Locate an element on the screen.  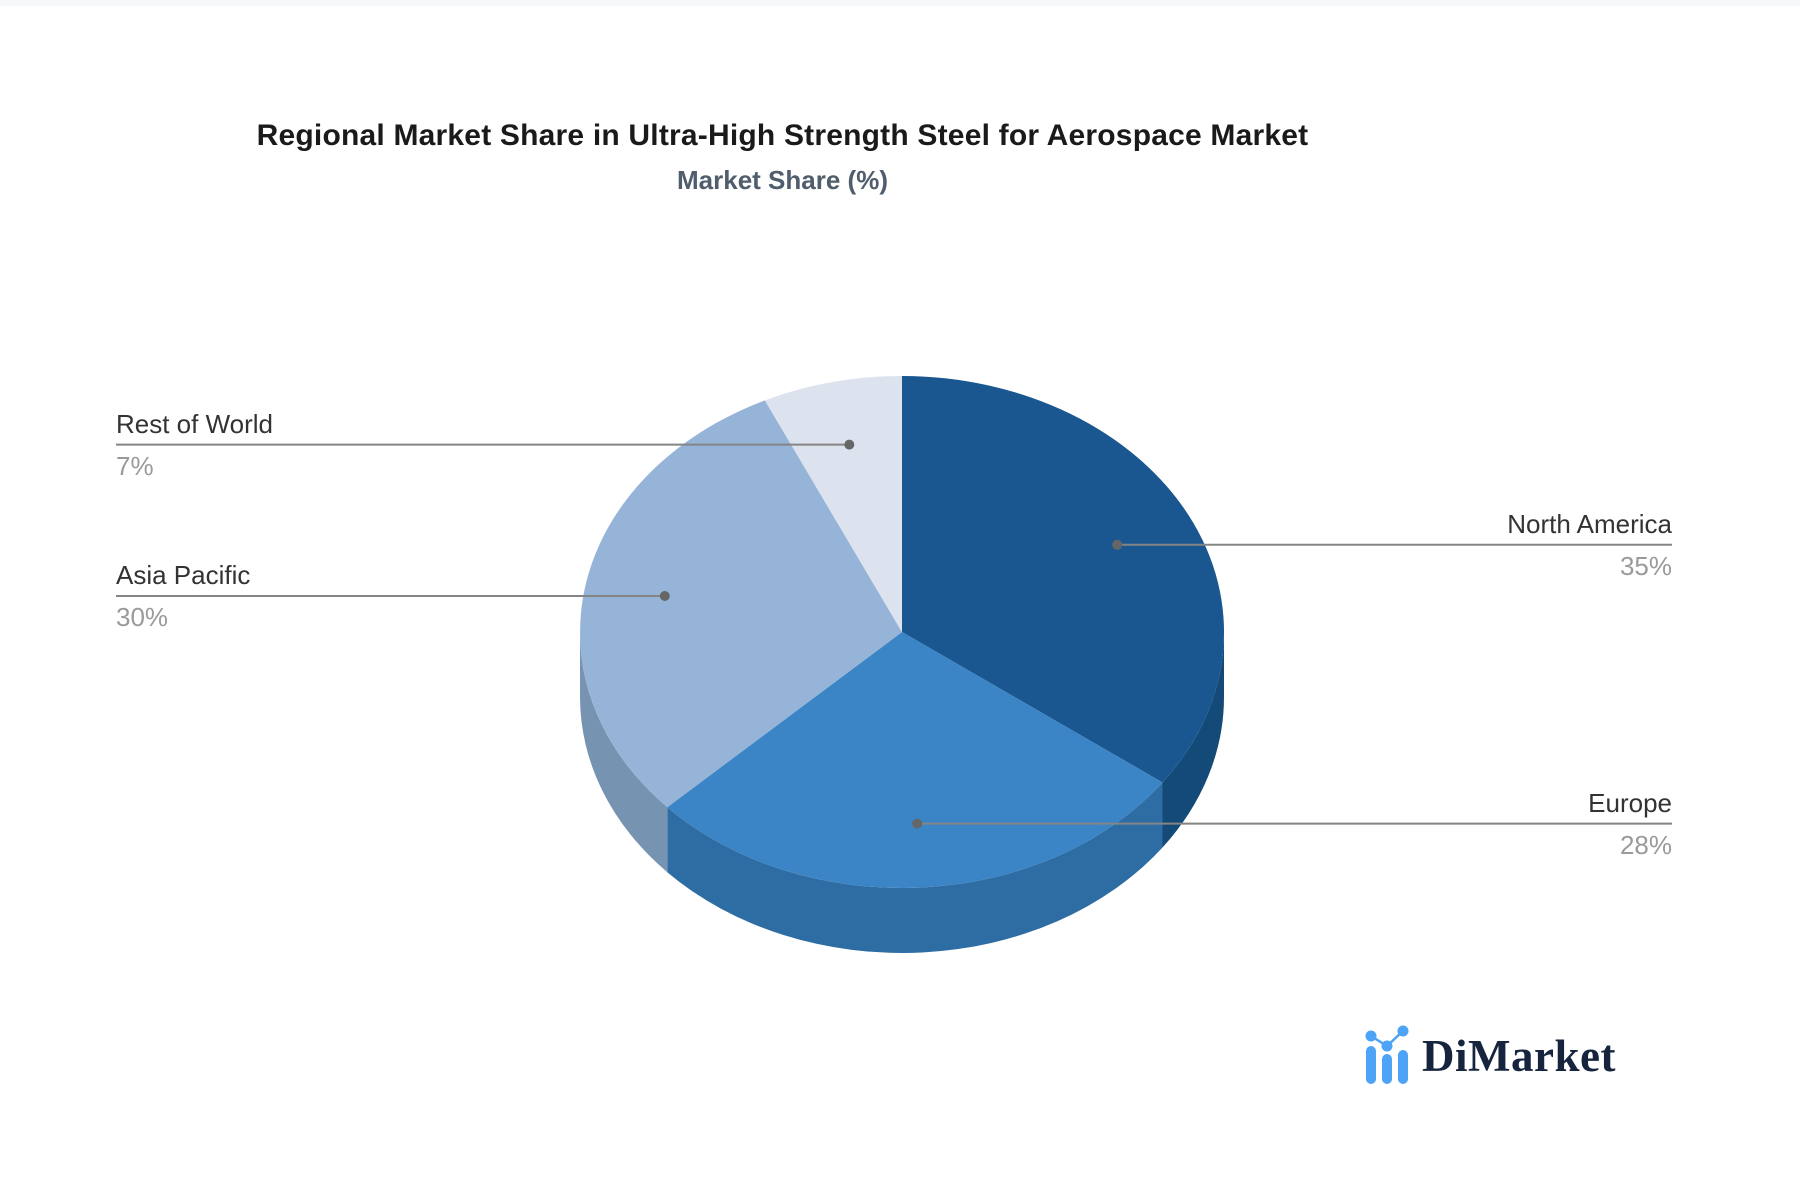
callout-asia-pacific: Asia Pacific 30% is located at coordinates (183, 596).